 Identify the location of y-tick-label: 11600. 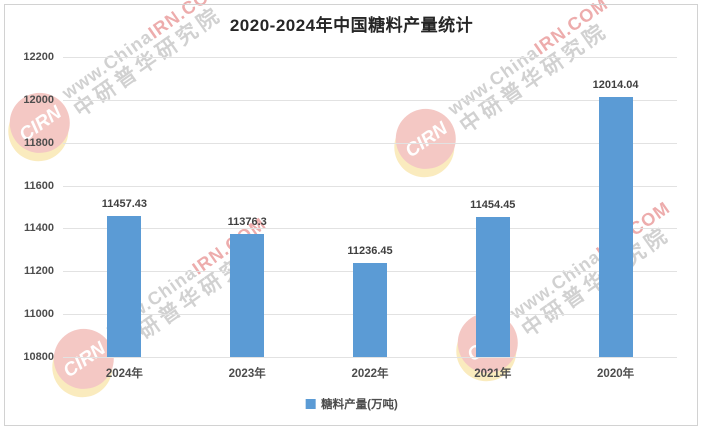
(39, 185).